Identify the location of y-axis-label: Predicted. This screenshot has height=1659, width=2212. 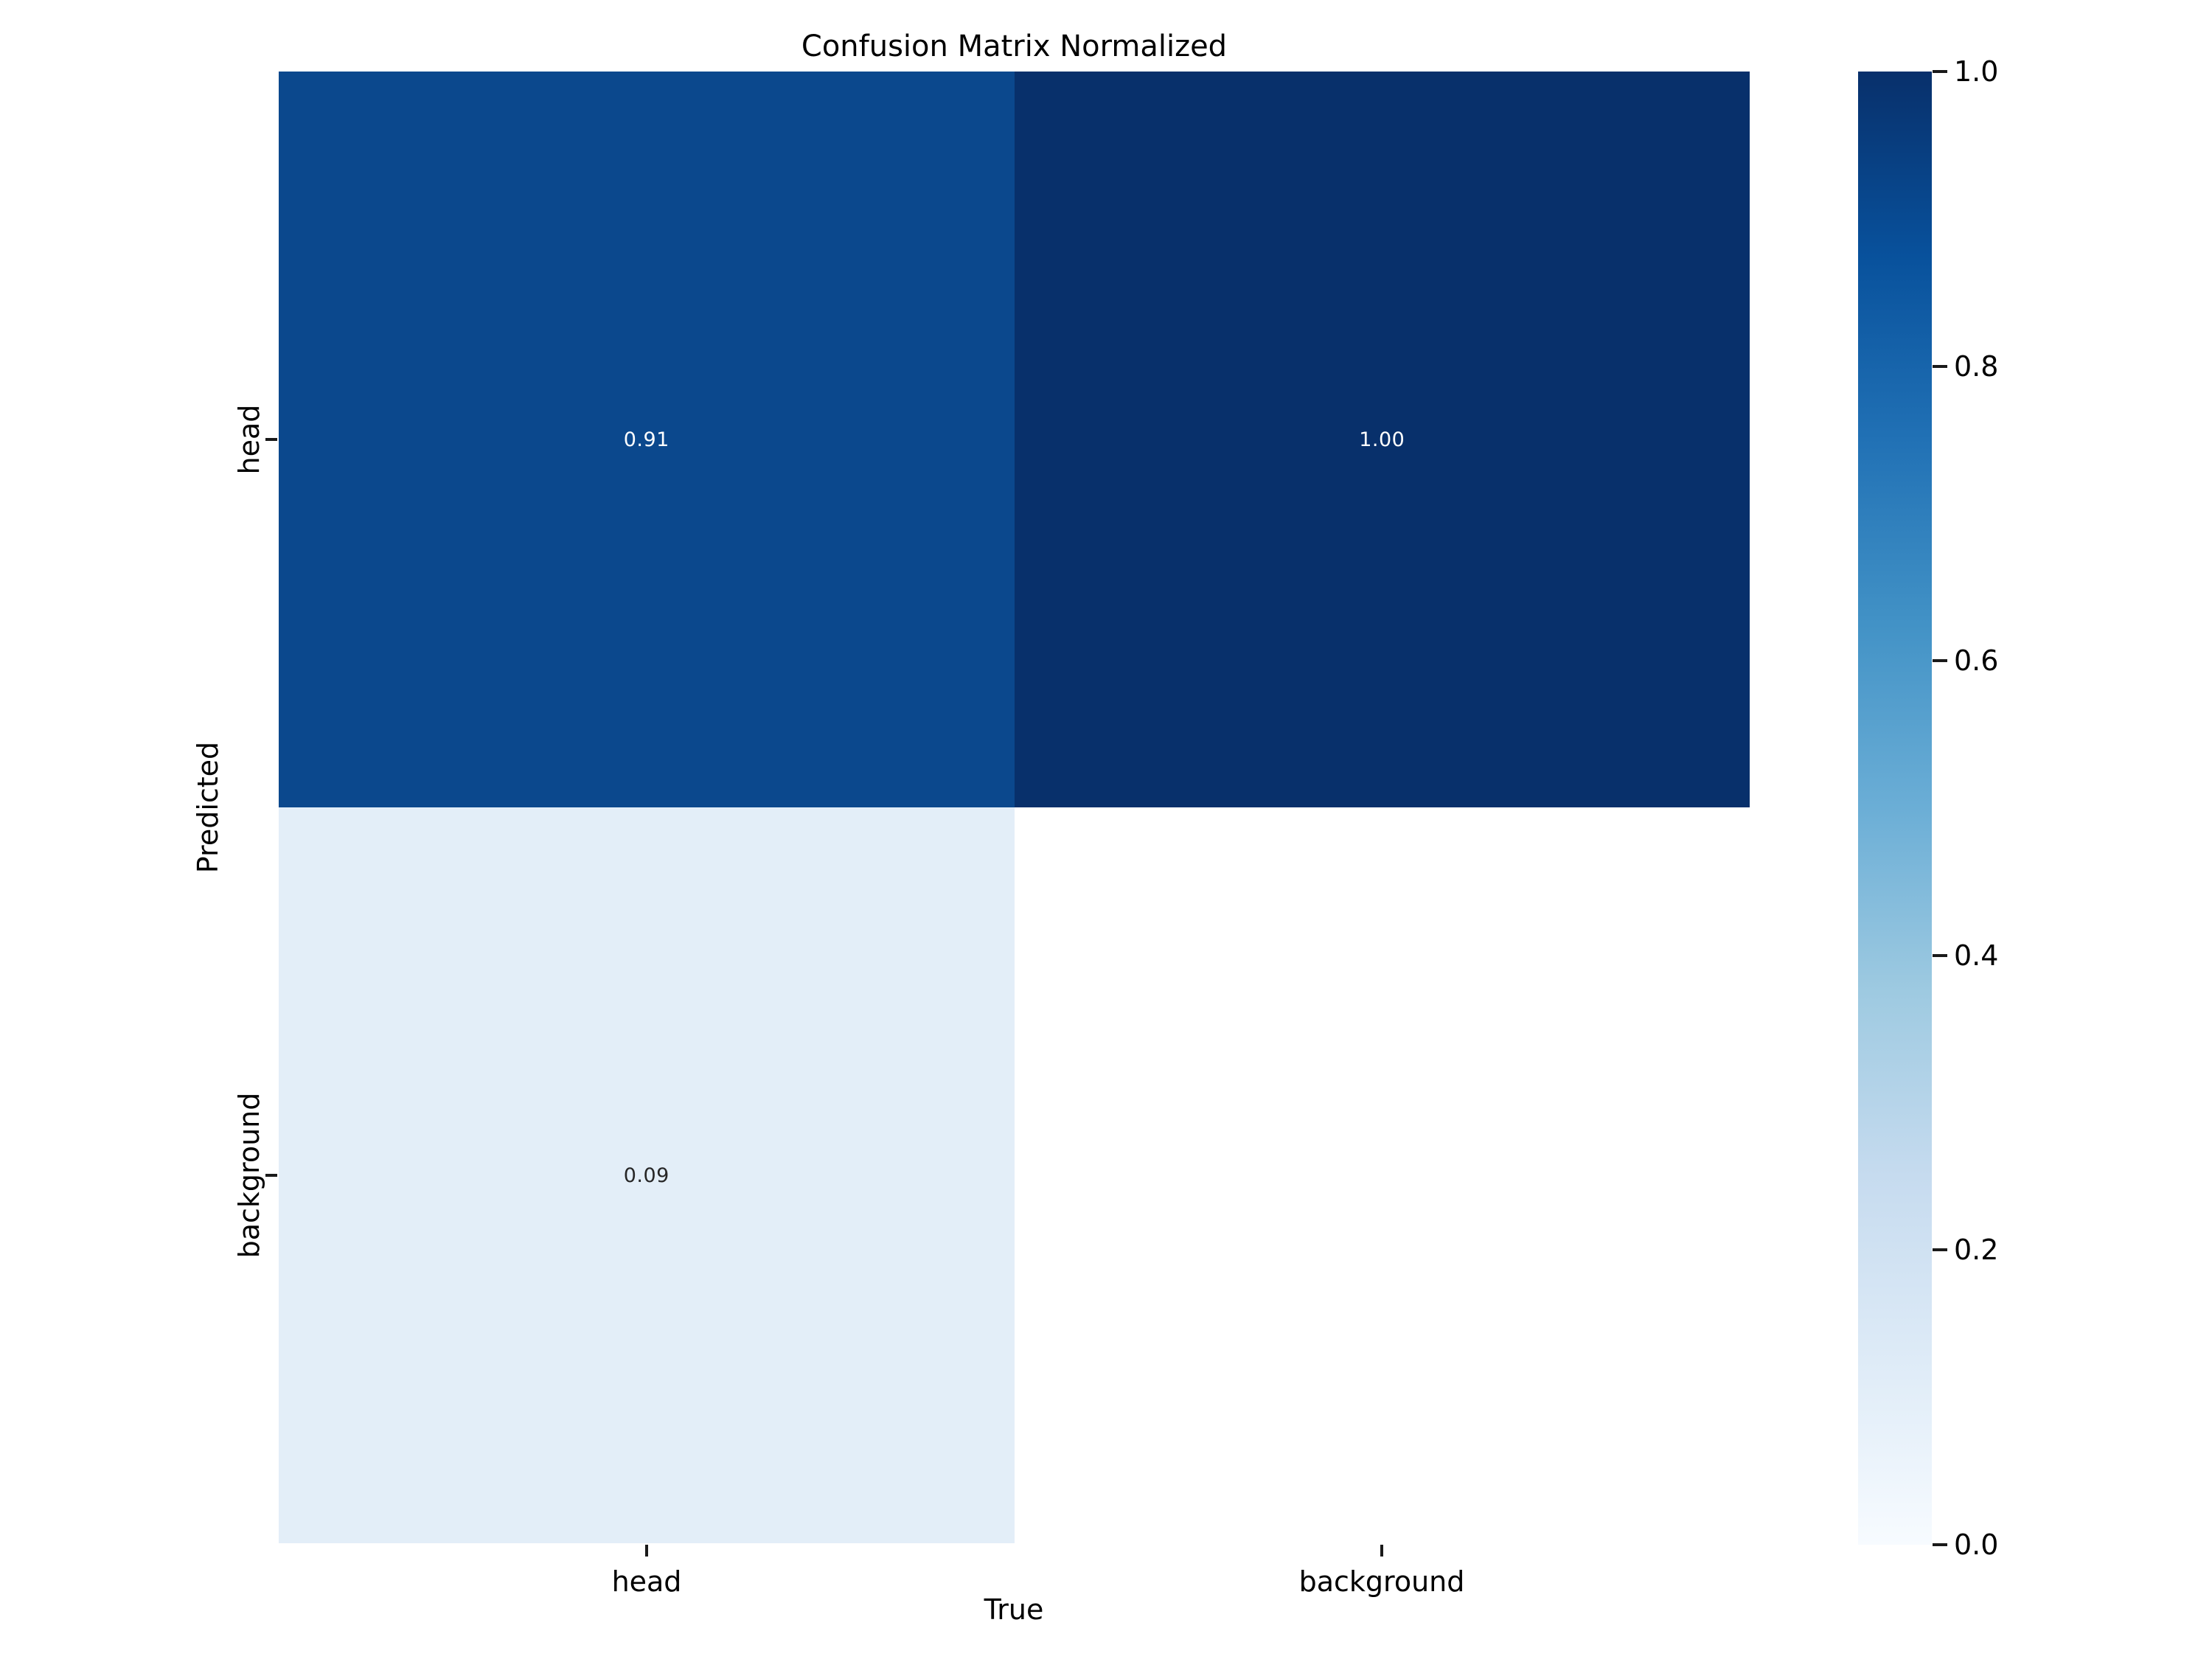
(208, 807).